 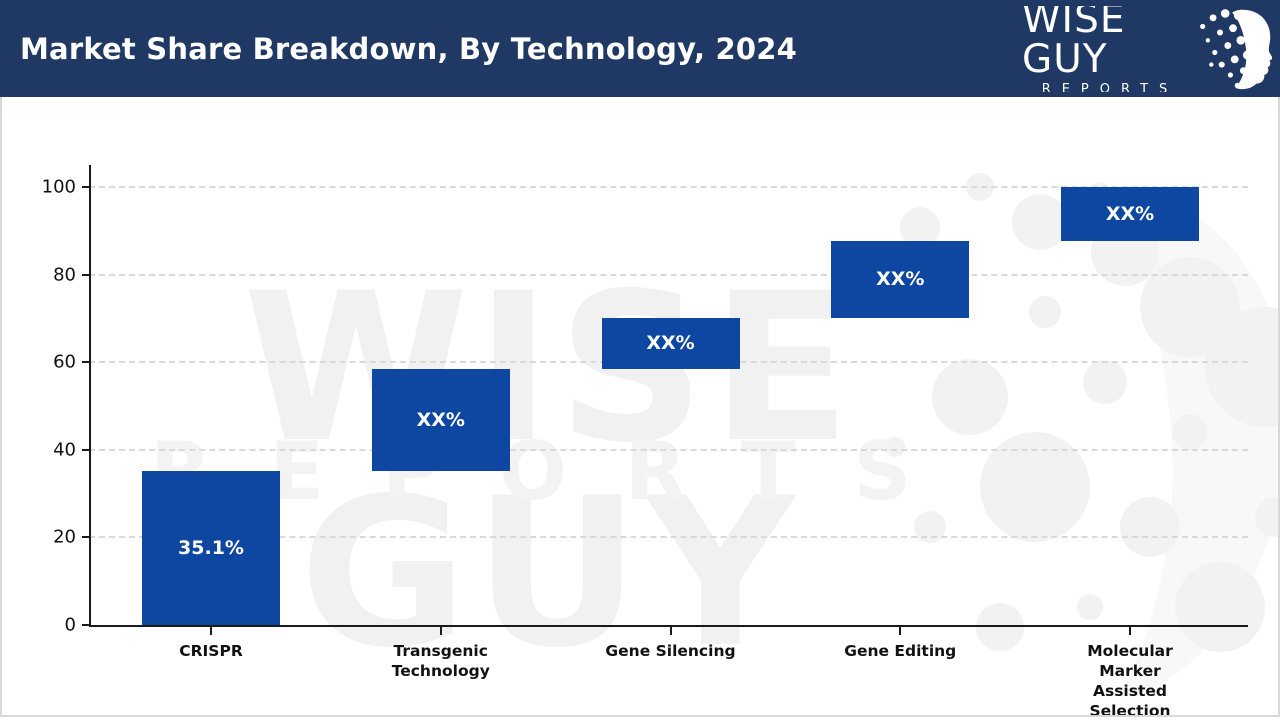 What do you see at coordinates (1236, 49) in the screenshot?
I see `logo-head-icon` at bounding box center [1236, 49].